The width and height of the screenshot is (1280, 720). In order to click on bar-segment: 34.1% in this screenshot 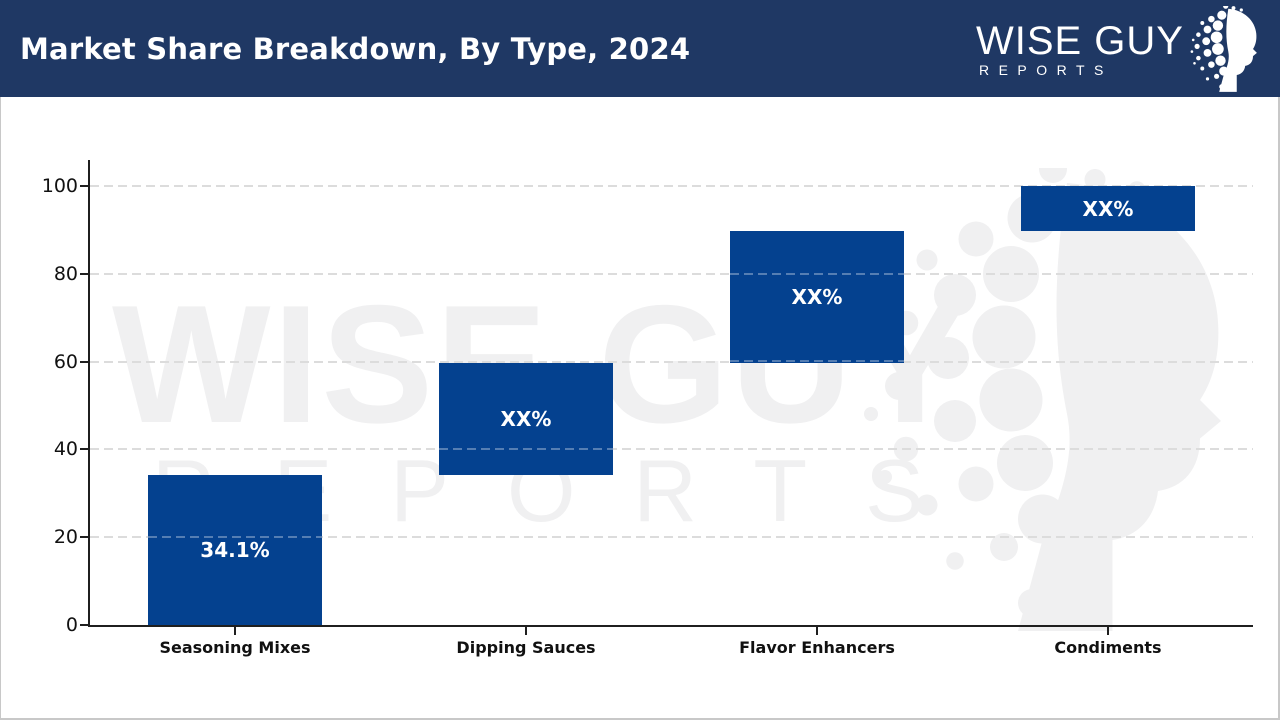, I will do `click(235, 550)`.